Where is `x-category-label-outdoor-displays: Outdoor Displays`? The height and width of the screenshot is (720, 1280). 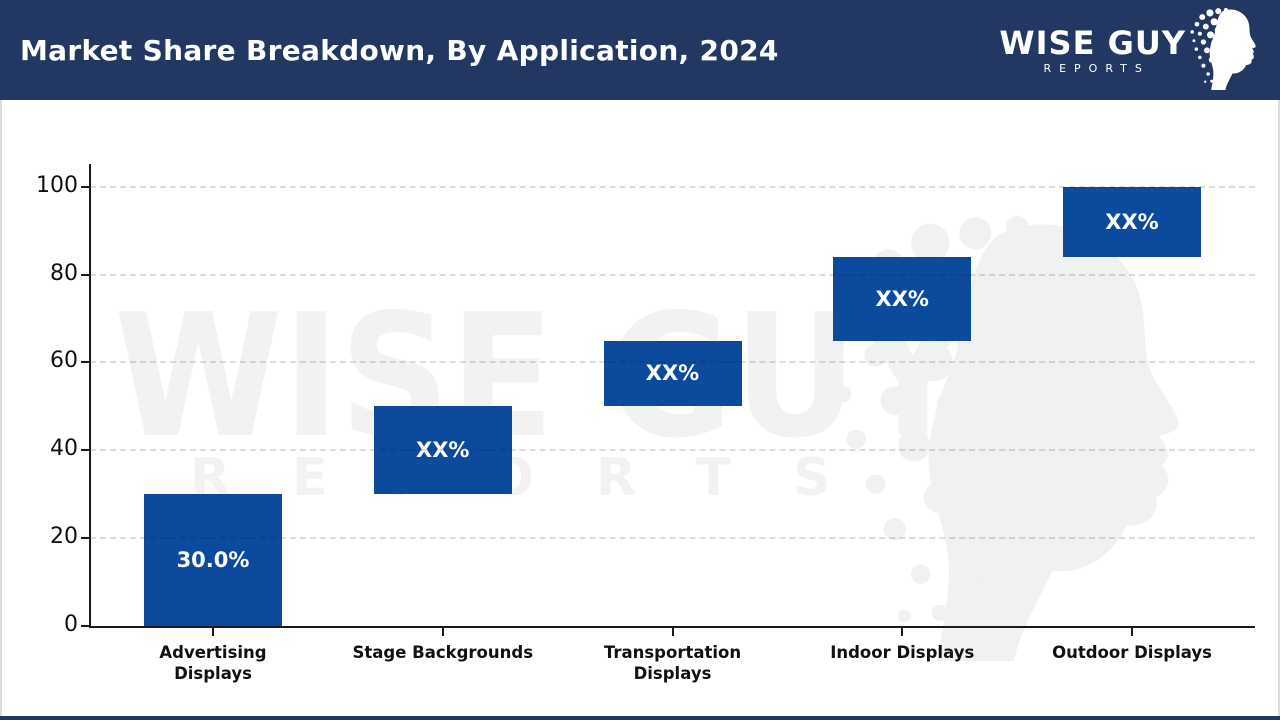 x-category-label-outdoor-displays: Outdoor Displays is located at coordinates (1132, 652).